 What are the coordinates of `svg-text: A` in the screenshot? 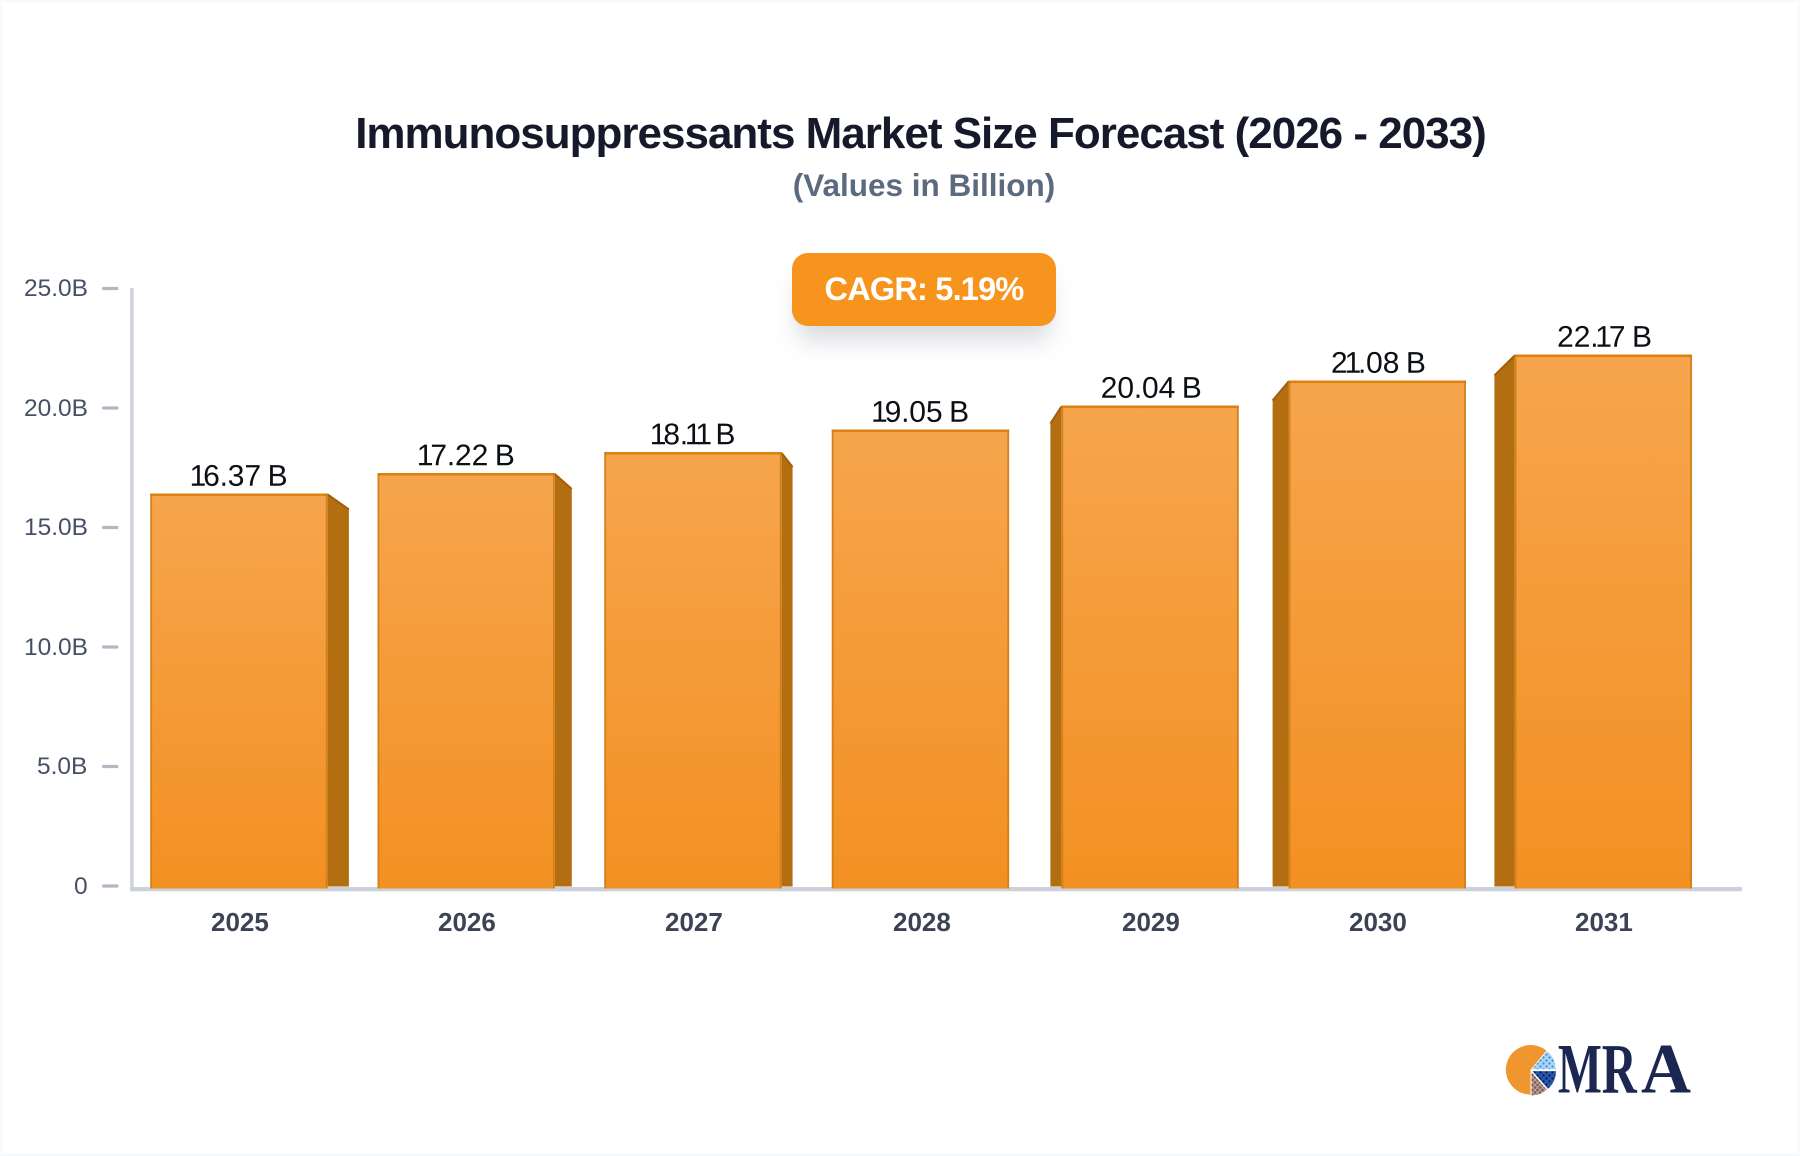 It's located at (1666, 1070).